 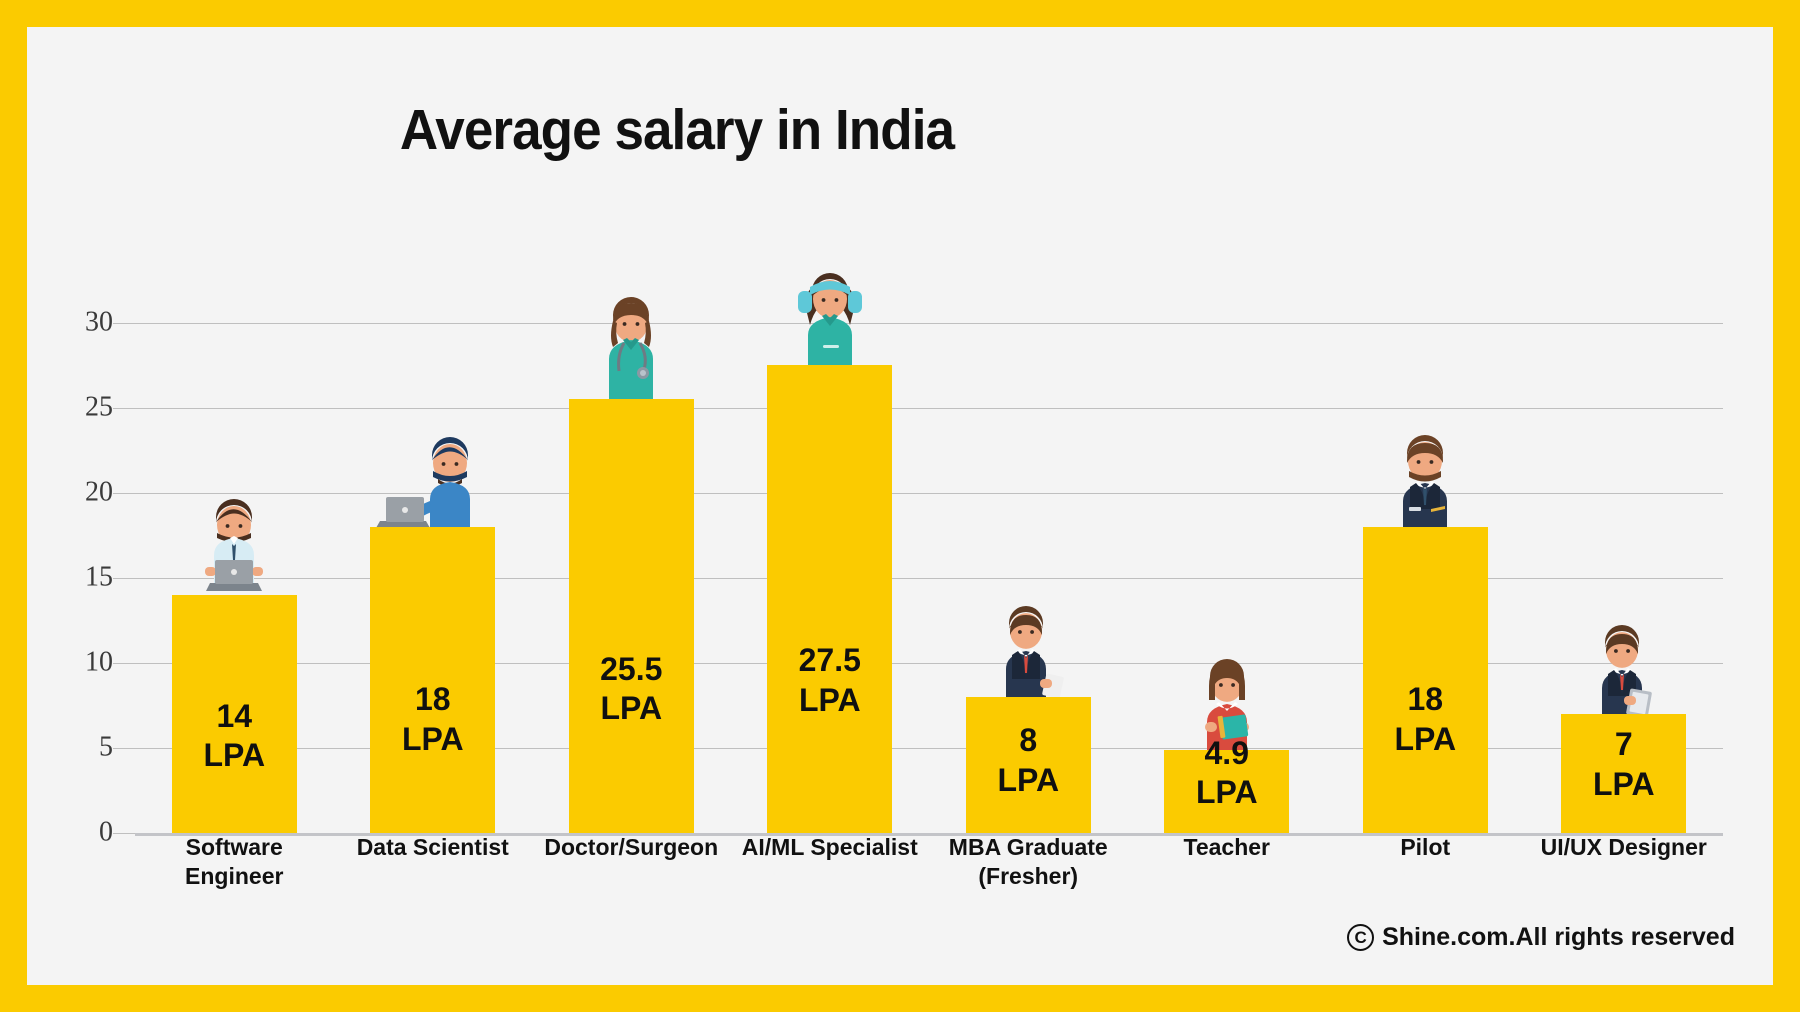 What do you see at coordinates (1028, 760) in the screenshot?
I see `bar-data-label: 8 LPA` at bounding box center [1028, 760].